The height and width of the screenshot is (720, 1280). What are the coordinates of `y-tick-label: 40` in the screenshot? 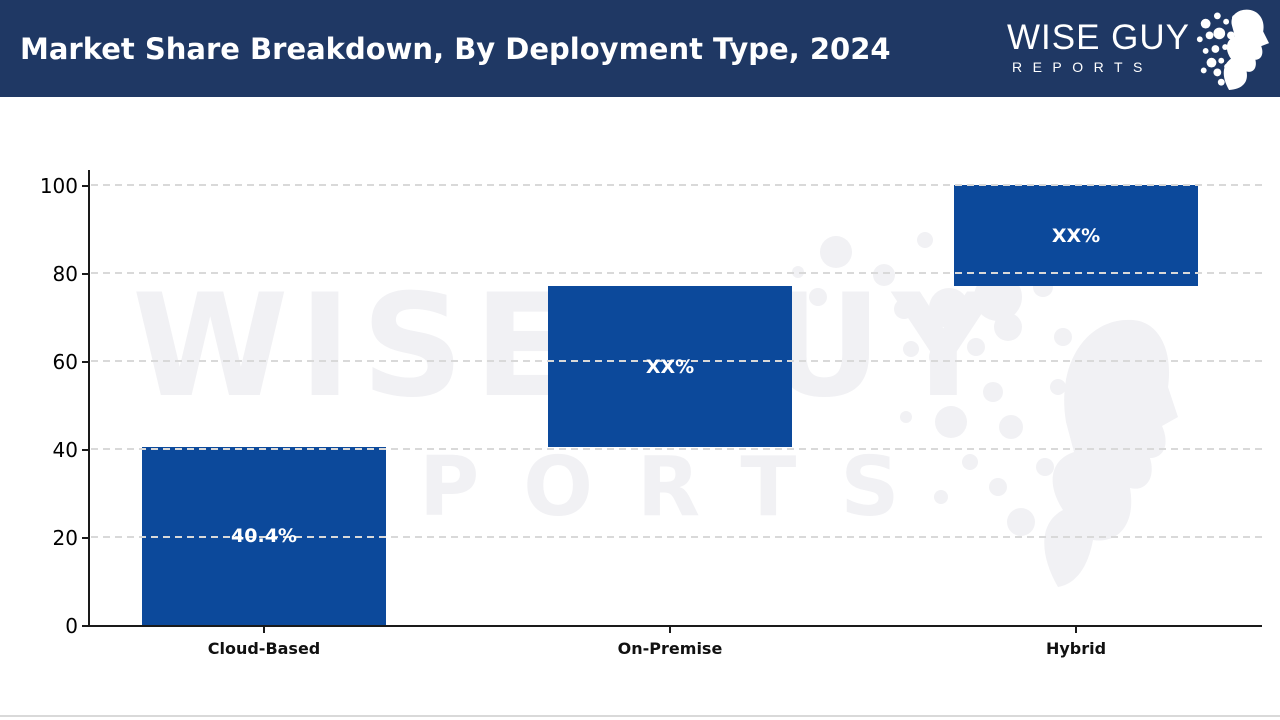 It's located at (65, 450).